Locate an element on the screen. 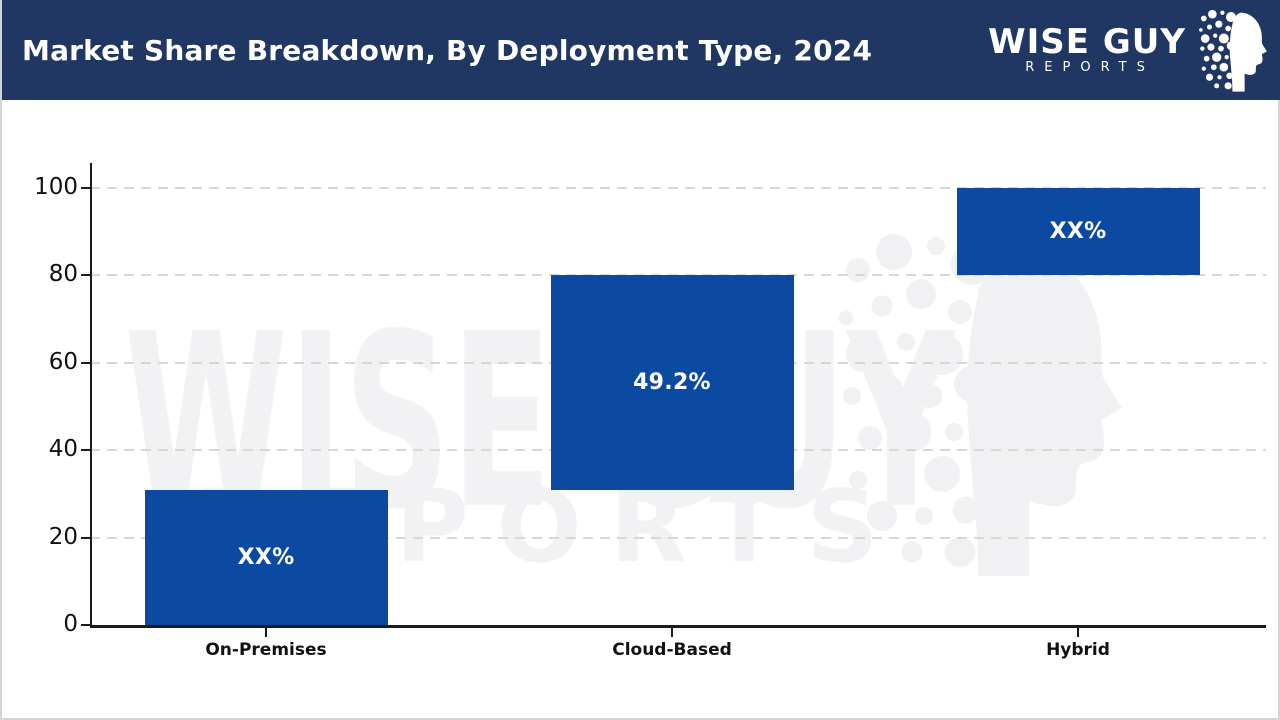 The image size is (1280, 720). y-tick-label: 80 is located at coordinates (63, 274).